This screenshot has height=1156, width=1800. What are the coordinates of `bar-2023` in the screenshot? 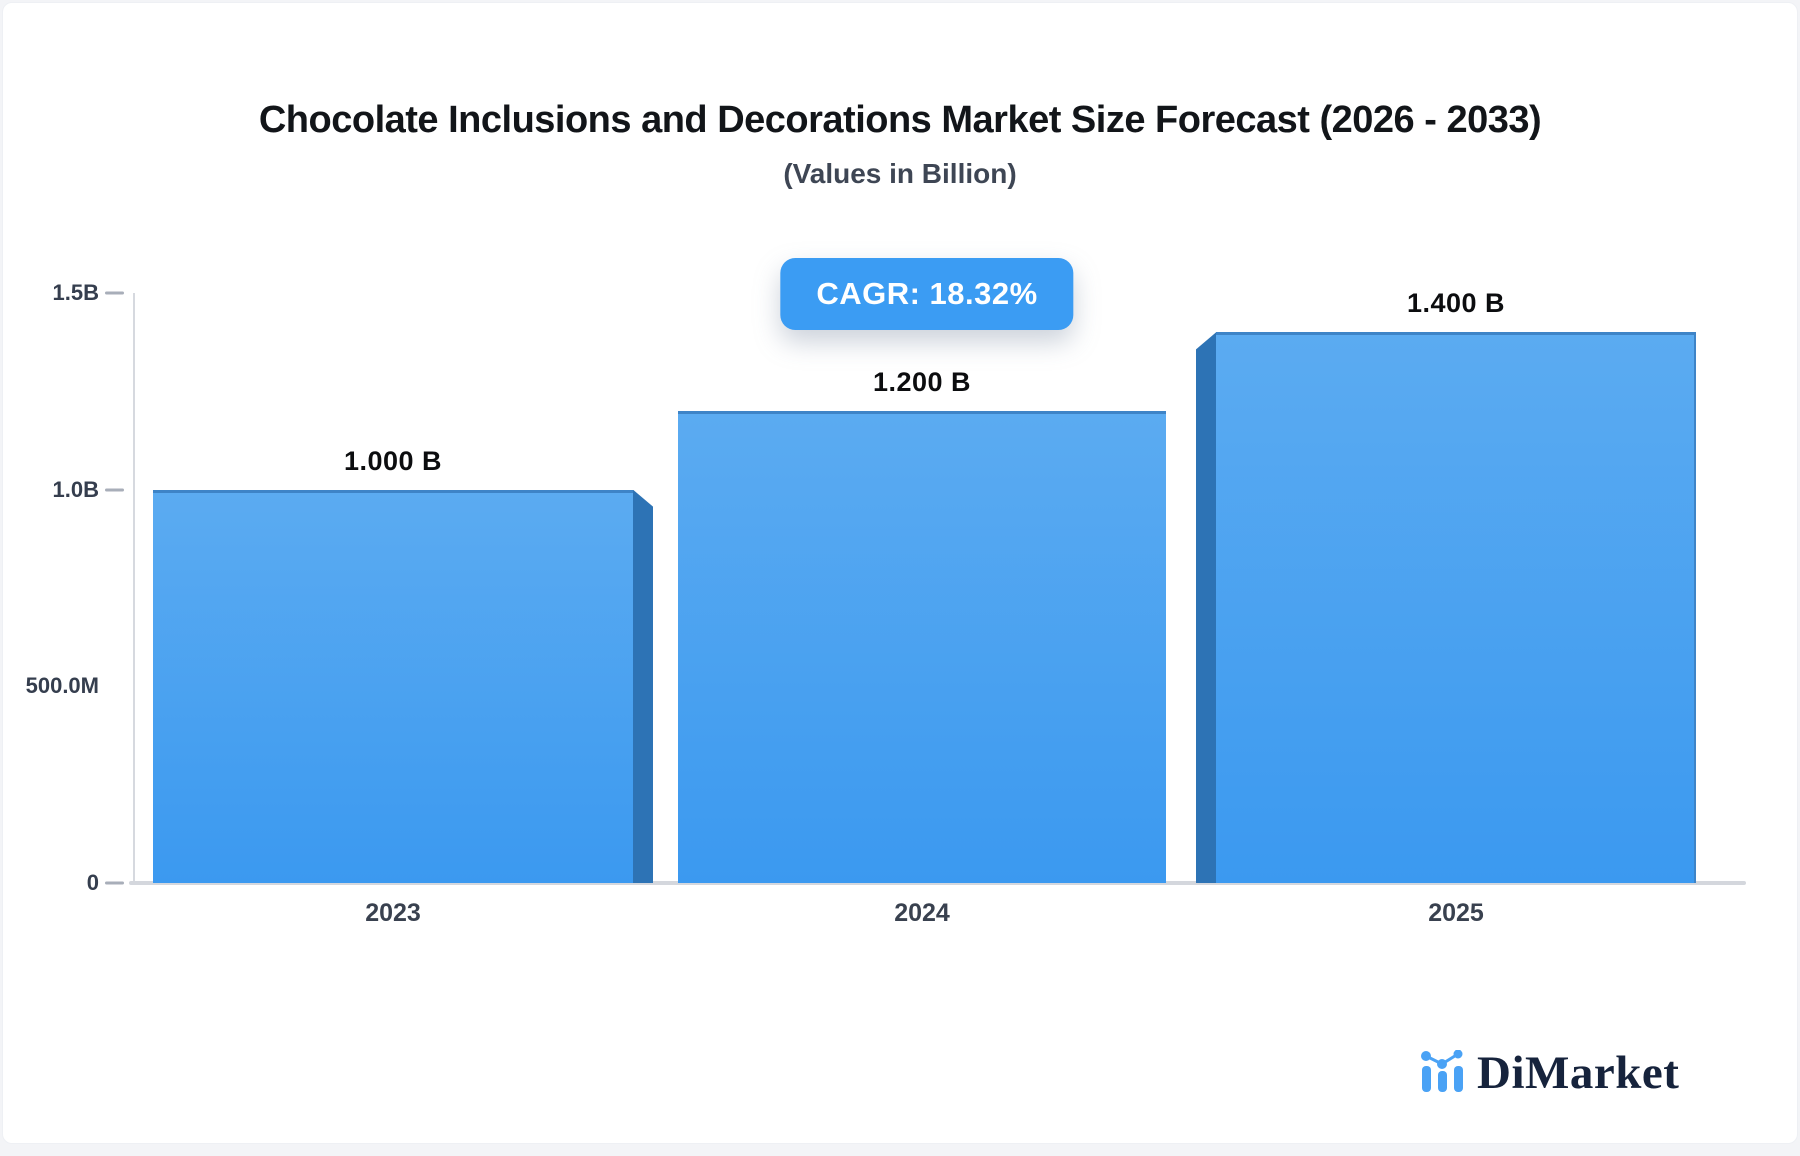 It's located at (393, 686).